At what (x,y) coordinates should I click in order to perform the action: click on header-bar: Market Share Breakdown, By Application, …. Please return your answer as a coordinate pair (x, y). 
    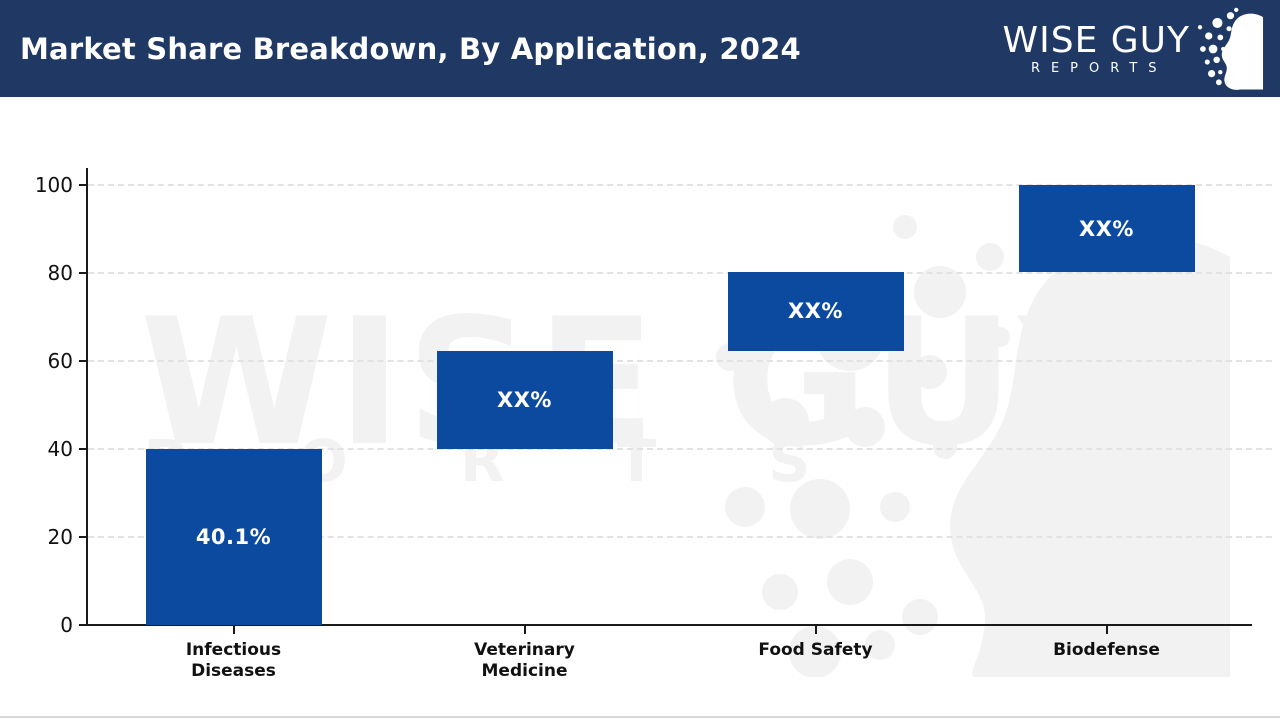
    Looking at the image, I should click on (640, 48).